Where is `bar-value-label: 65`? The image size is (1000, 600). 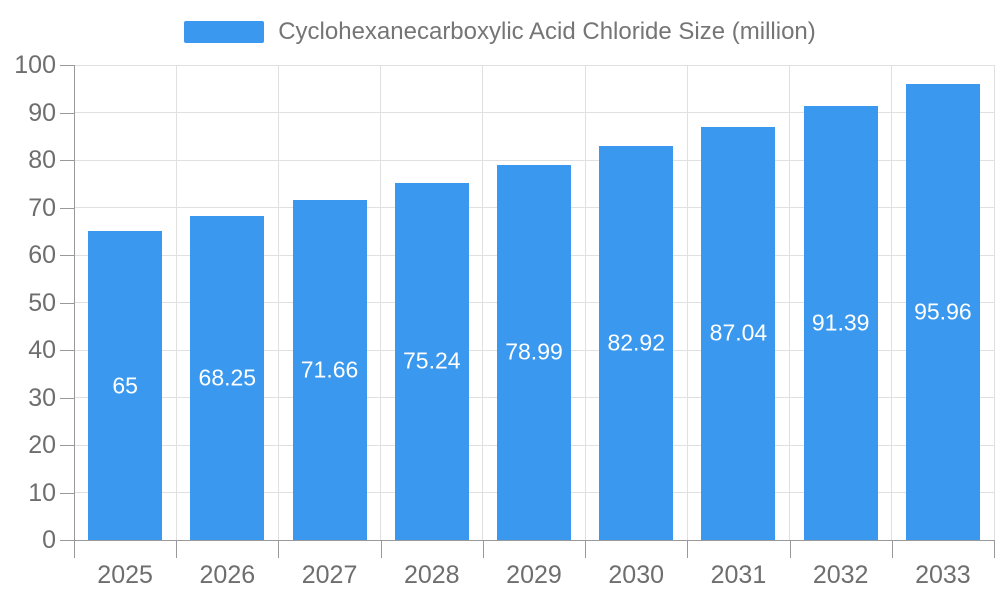
bar-value-label: 65 is located at coordinates (125, 385).